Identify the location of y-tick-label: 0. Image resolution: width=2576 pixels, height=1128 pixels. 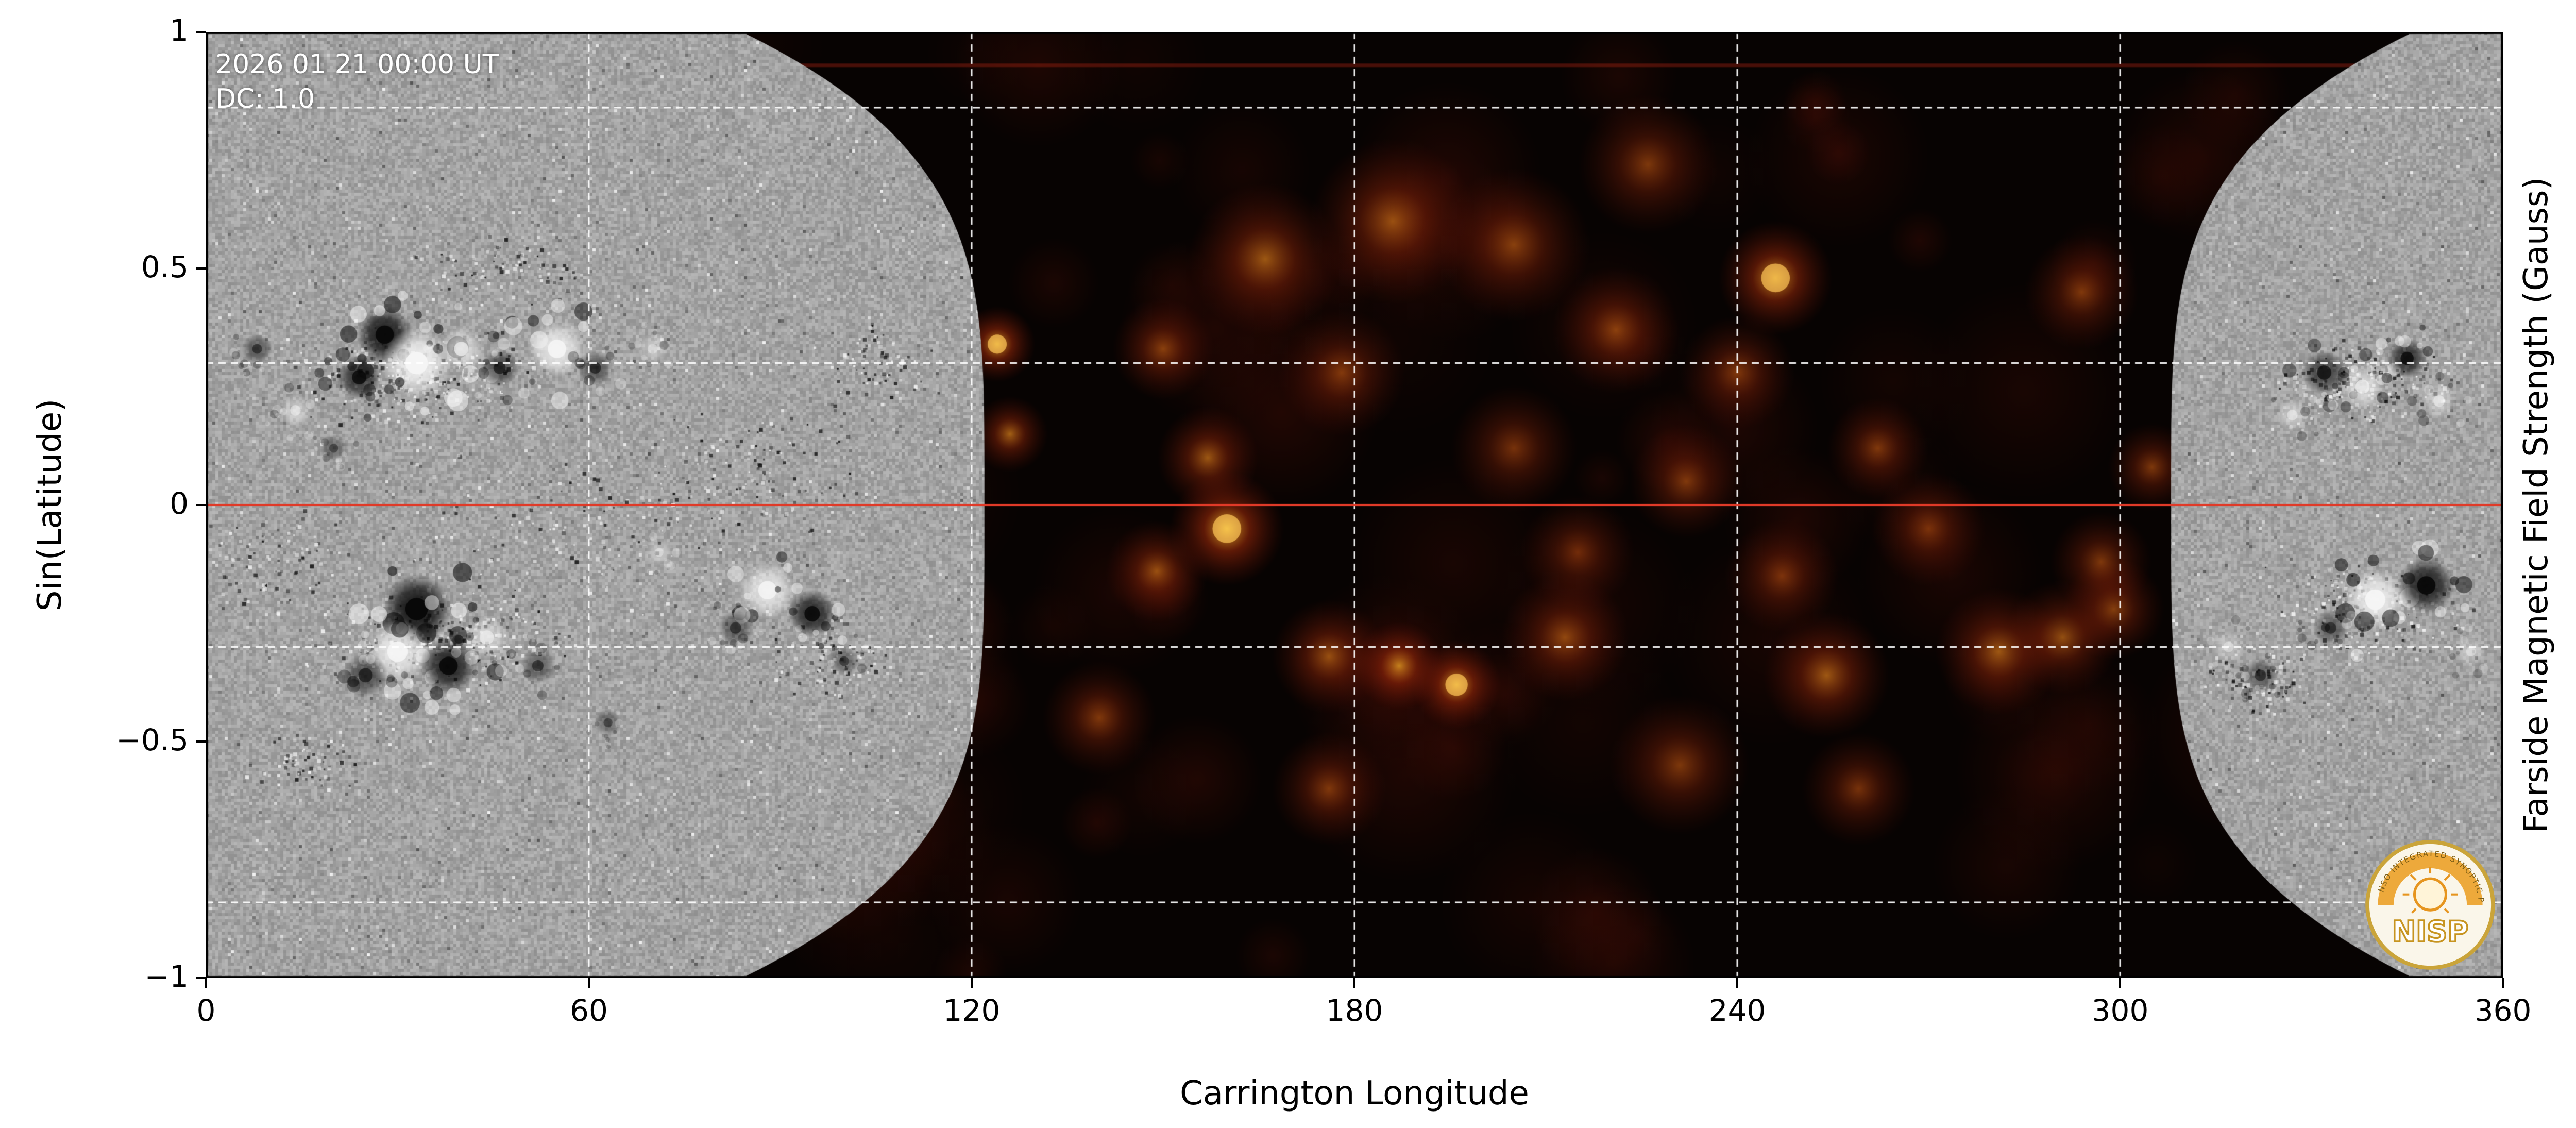
(180, 504).